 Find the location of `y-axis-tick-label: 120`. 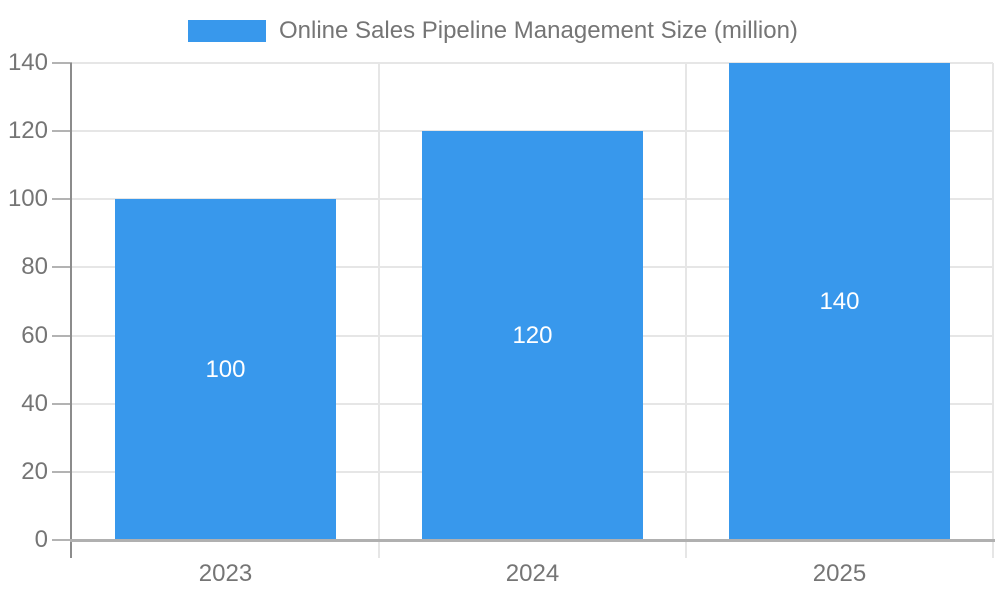

y-axis-tick-label: 120 is located at coordinates (27, 131).